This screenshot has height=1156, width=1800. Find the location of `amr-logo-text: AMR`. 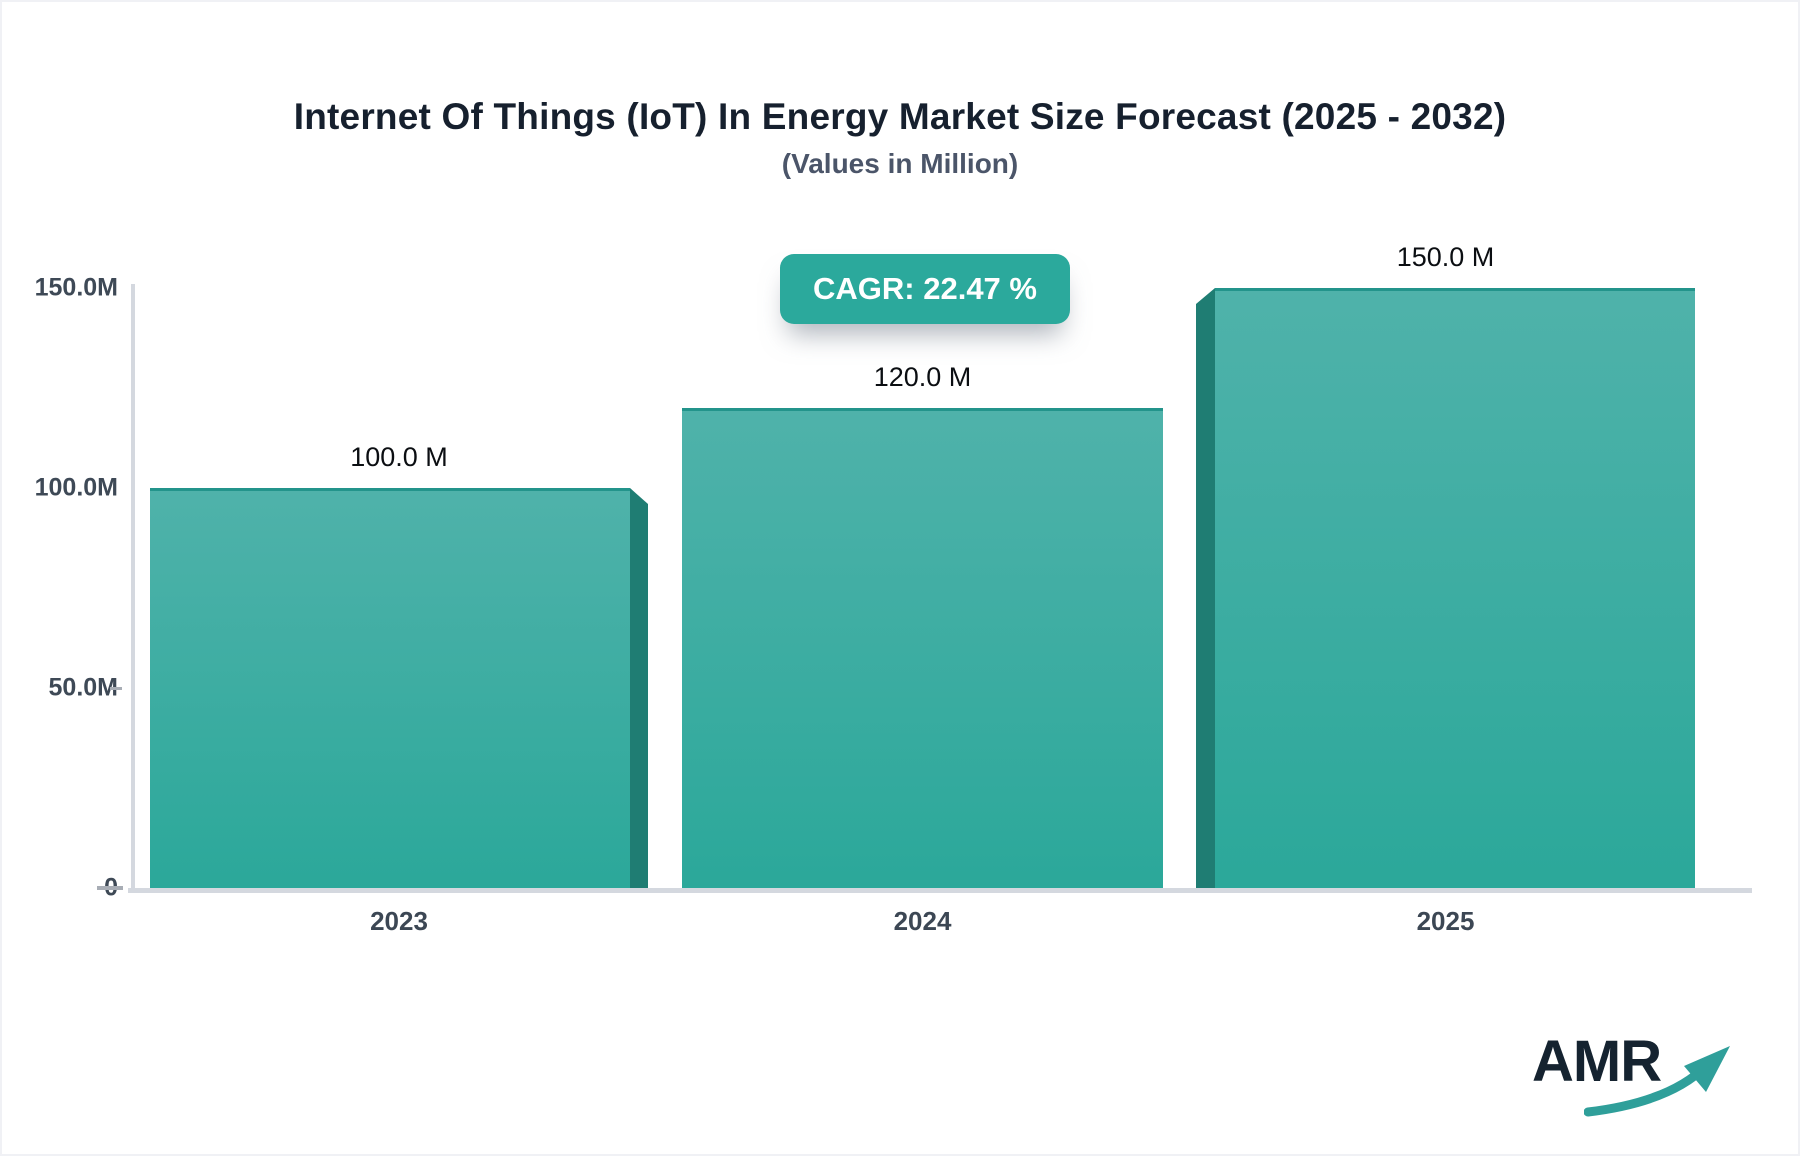

amr-logo-text: AMR is located at coordinates (1597, 1061).